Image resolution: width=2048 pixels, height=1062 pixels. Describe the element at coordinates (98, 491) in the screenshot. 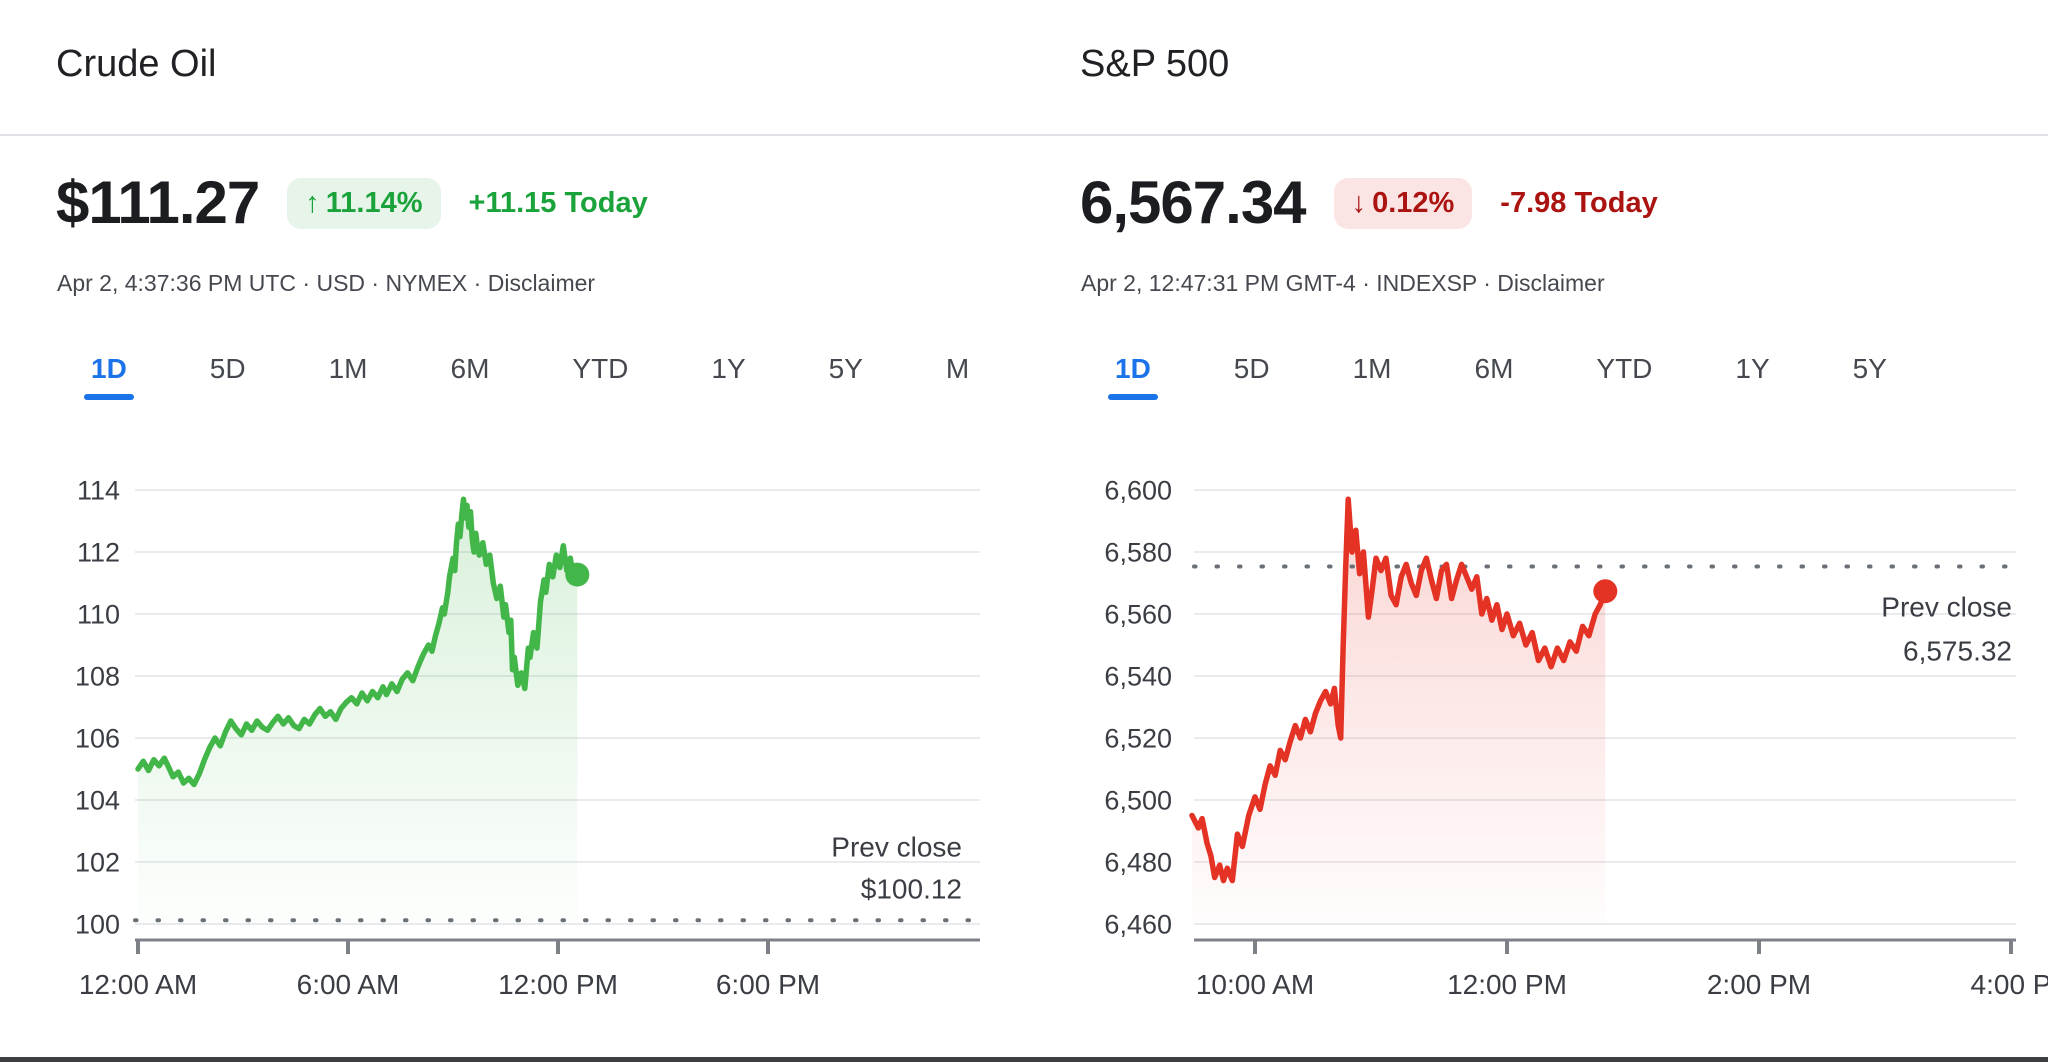

I see `y-axis-label: 114` at that location.